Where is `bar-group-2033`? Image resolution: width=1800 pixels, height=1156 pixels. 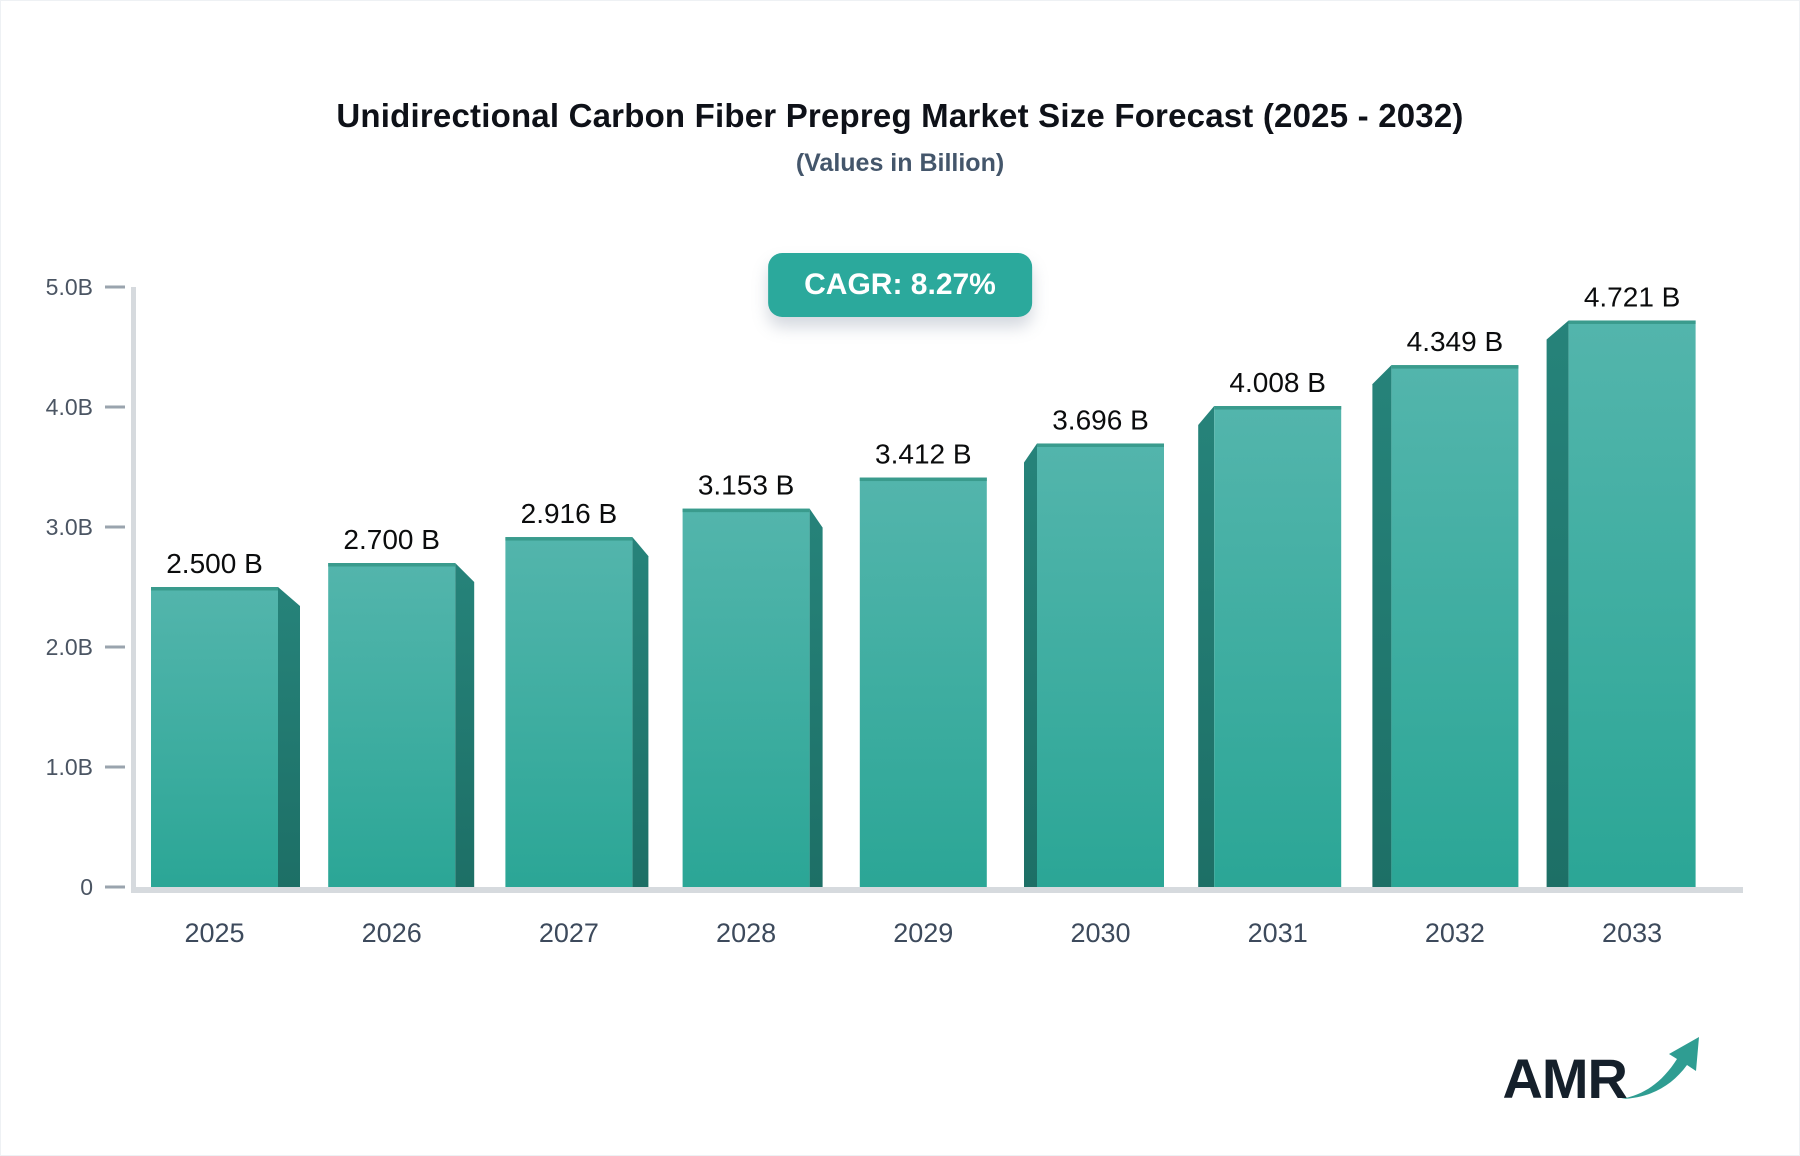 bar-group-2033 is located at coordinates (1621, 604).